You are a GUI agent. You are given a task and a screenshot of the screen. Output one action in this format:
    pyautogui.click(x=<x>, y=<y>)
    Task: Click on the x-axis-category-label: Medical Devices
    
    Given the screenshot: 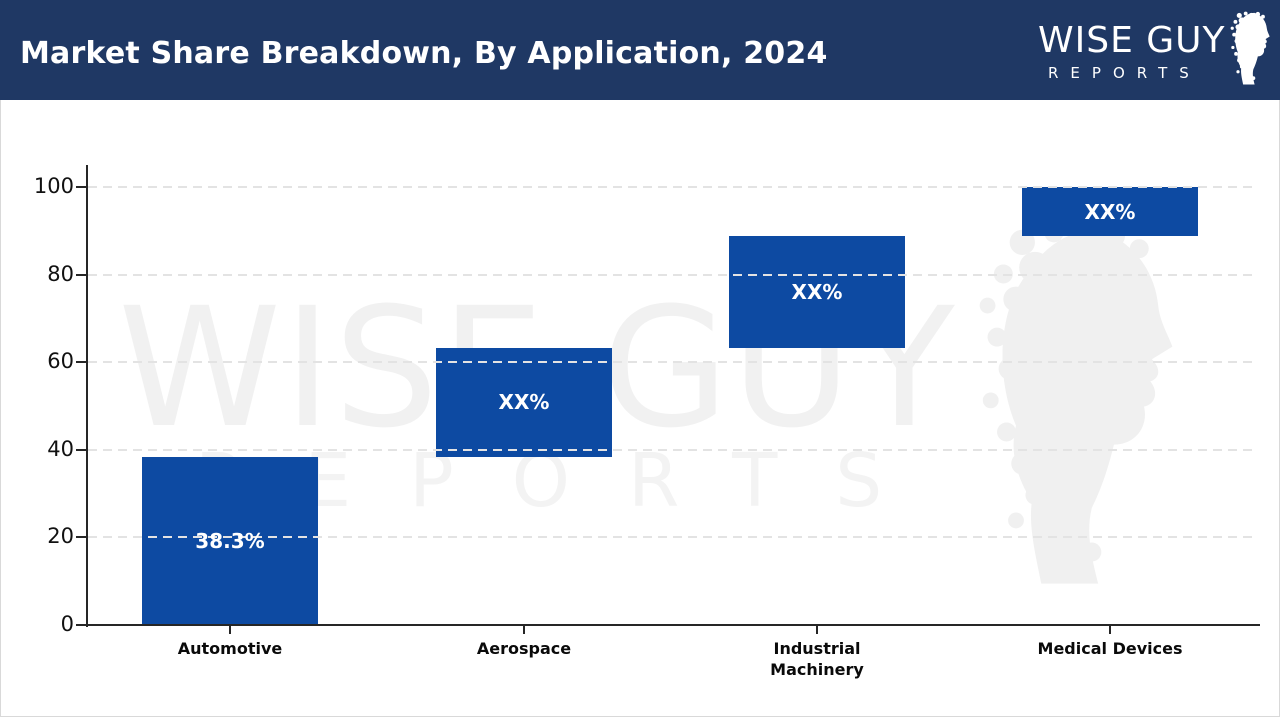 What is the action you would take?
    pyautogui.click(x=1110, y=648)
    